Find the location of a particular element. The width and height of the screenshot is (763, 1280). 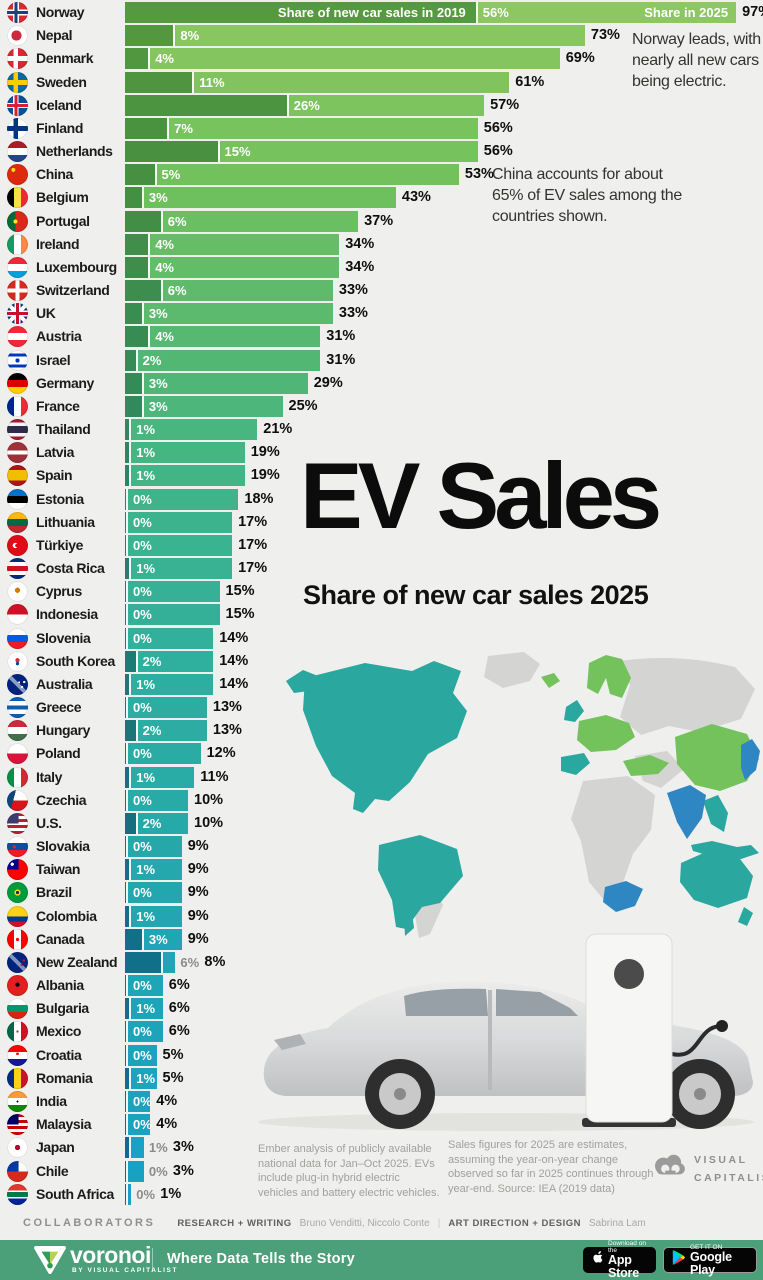

bar-track: 0% 9% is located at coordinates (444, 847).